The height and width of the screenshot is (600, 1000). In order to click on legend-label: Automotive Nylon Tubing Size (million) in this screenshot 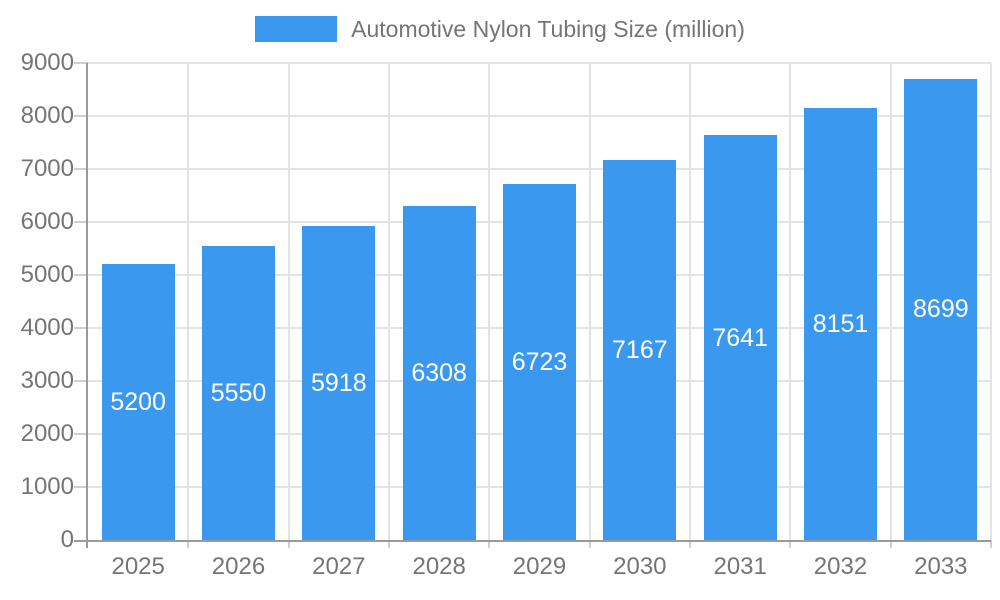, I will do `click(548, 29)`.